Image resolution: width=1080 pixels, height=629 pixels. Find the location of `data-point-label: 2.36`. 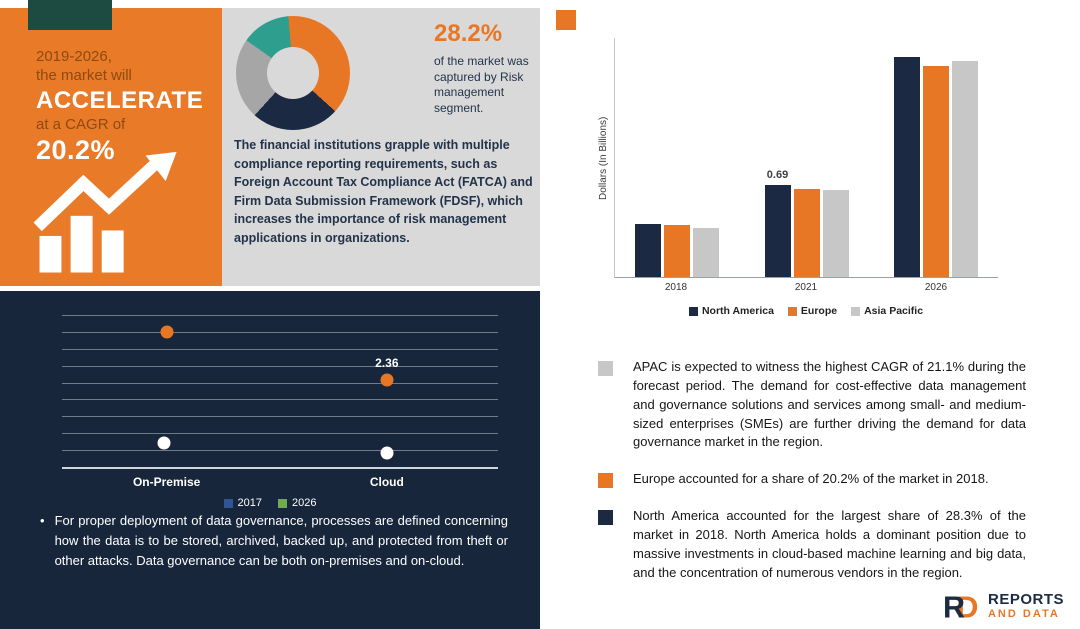

data-point-label: 2.36 is located at coordinates (387, 363).